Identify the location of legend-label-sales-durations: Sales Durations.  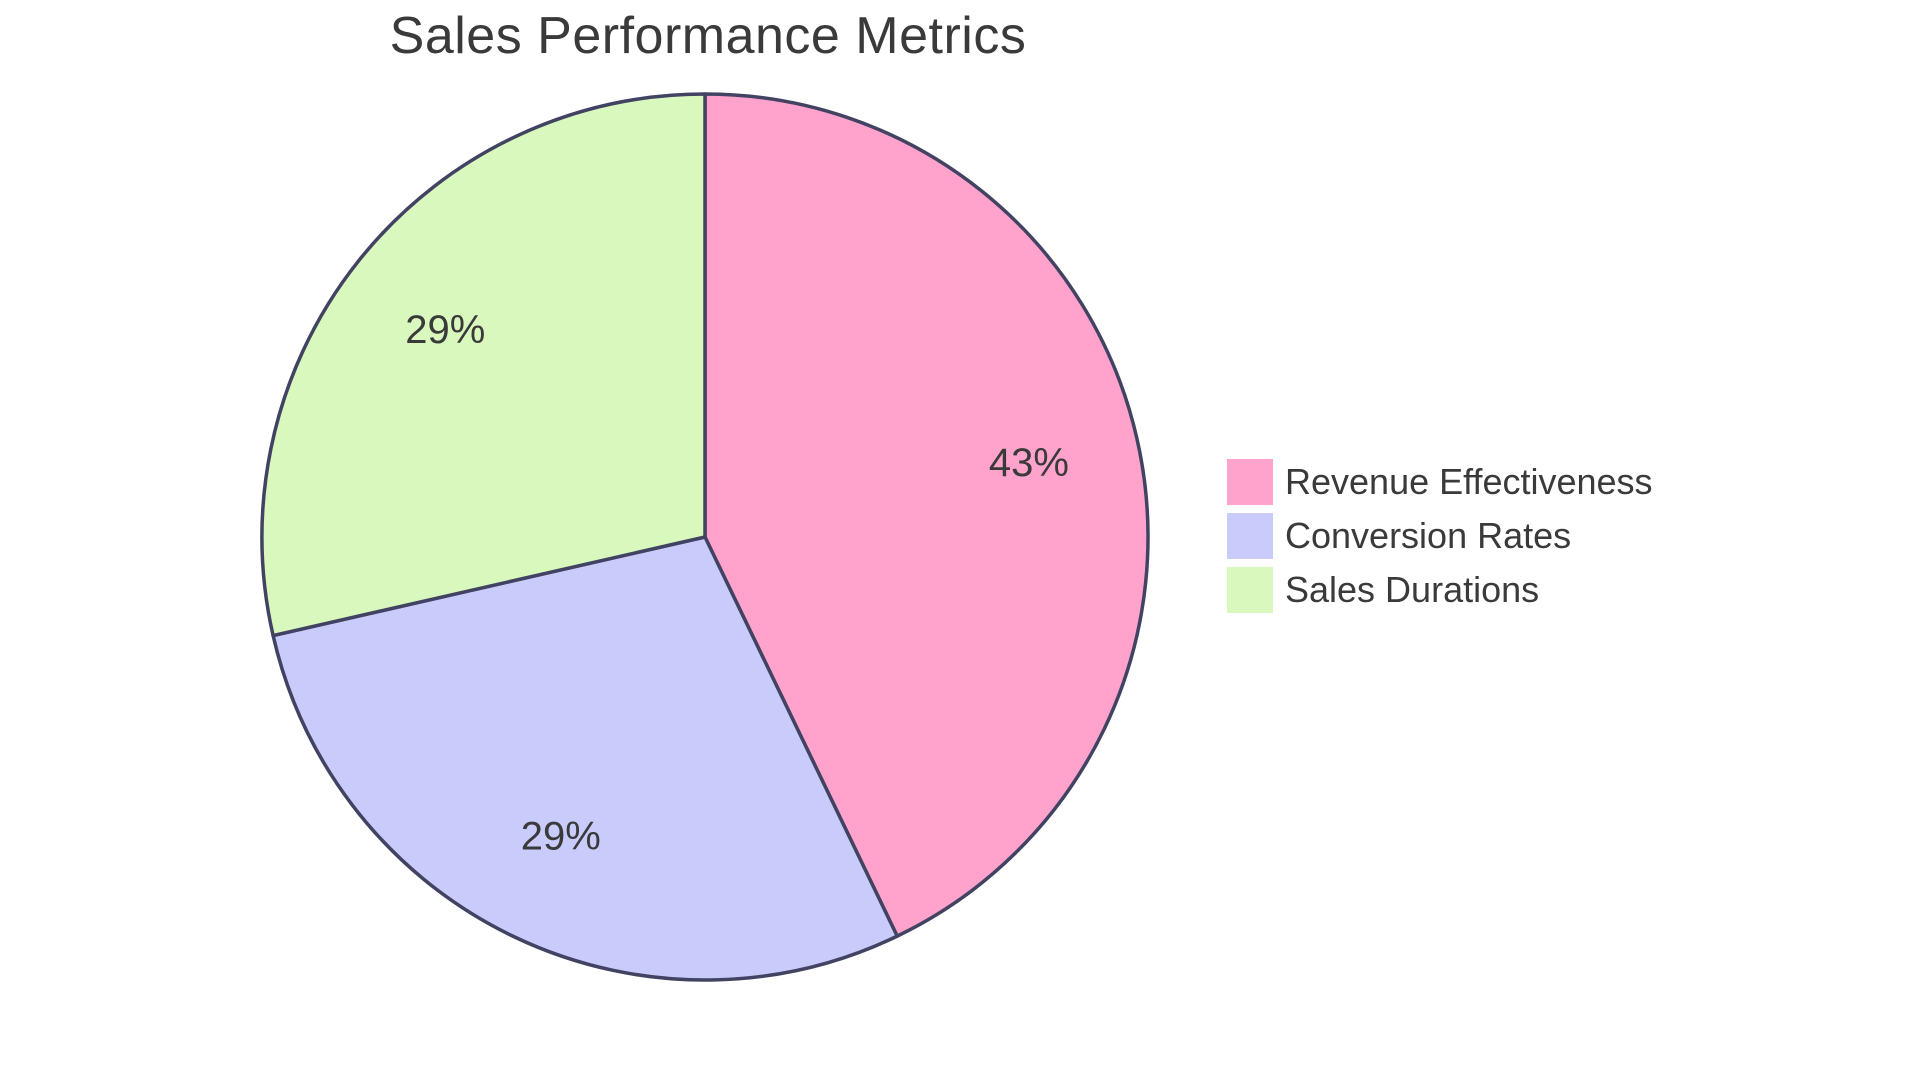
(1412, 589).